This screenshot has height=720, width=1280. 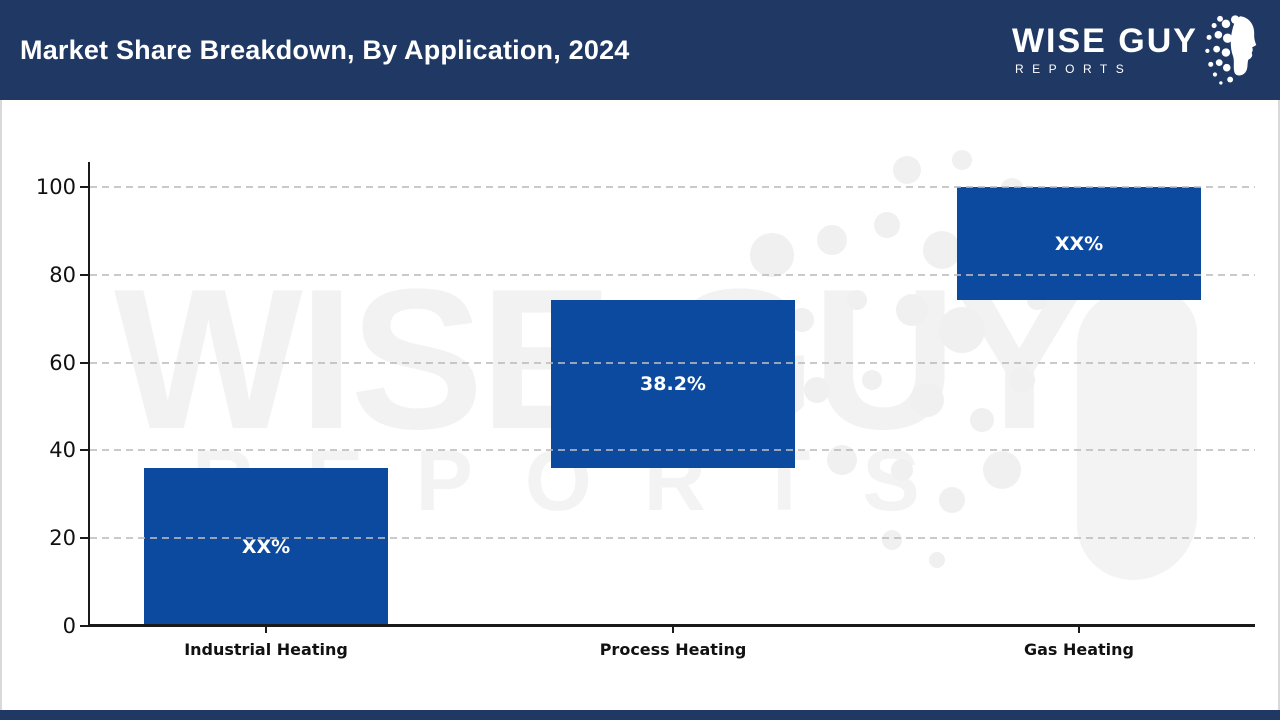 I want to click on footer-bar, so click(x=640, y=715).